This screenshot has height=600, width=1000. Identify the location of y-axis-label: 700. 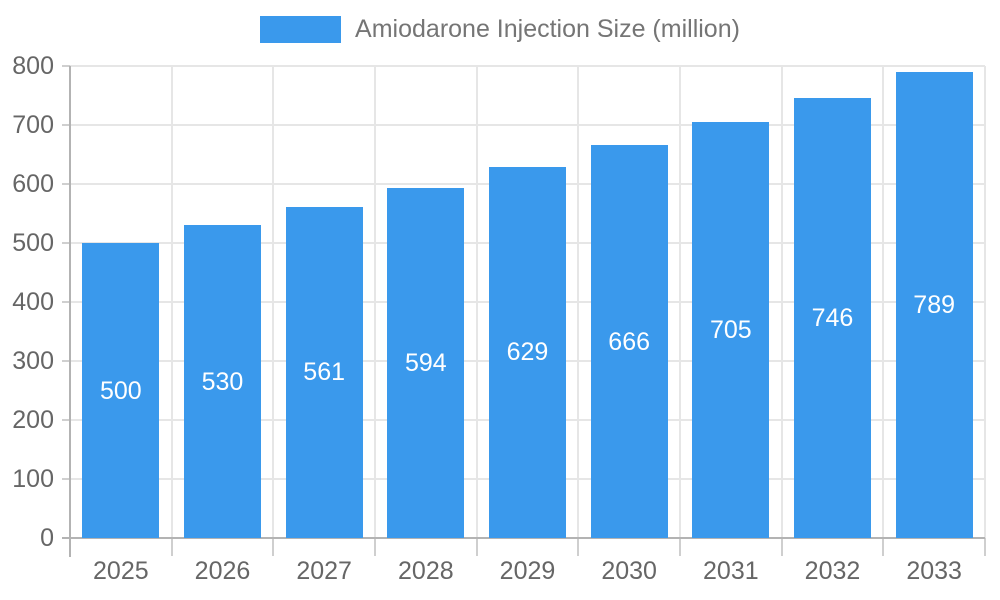
(33, 125).